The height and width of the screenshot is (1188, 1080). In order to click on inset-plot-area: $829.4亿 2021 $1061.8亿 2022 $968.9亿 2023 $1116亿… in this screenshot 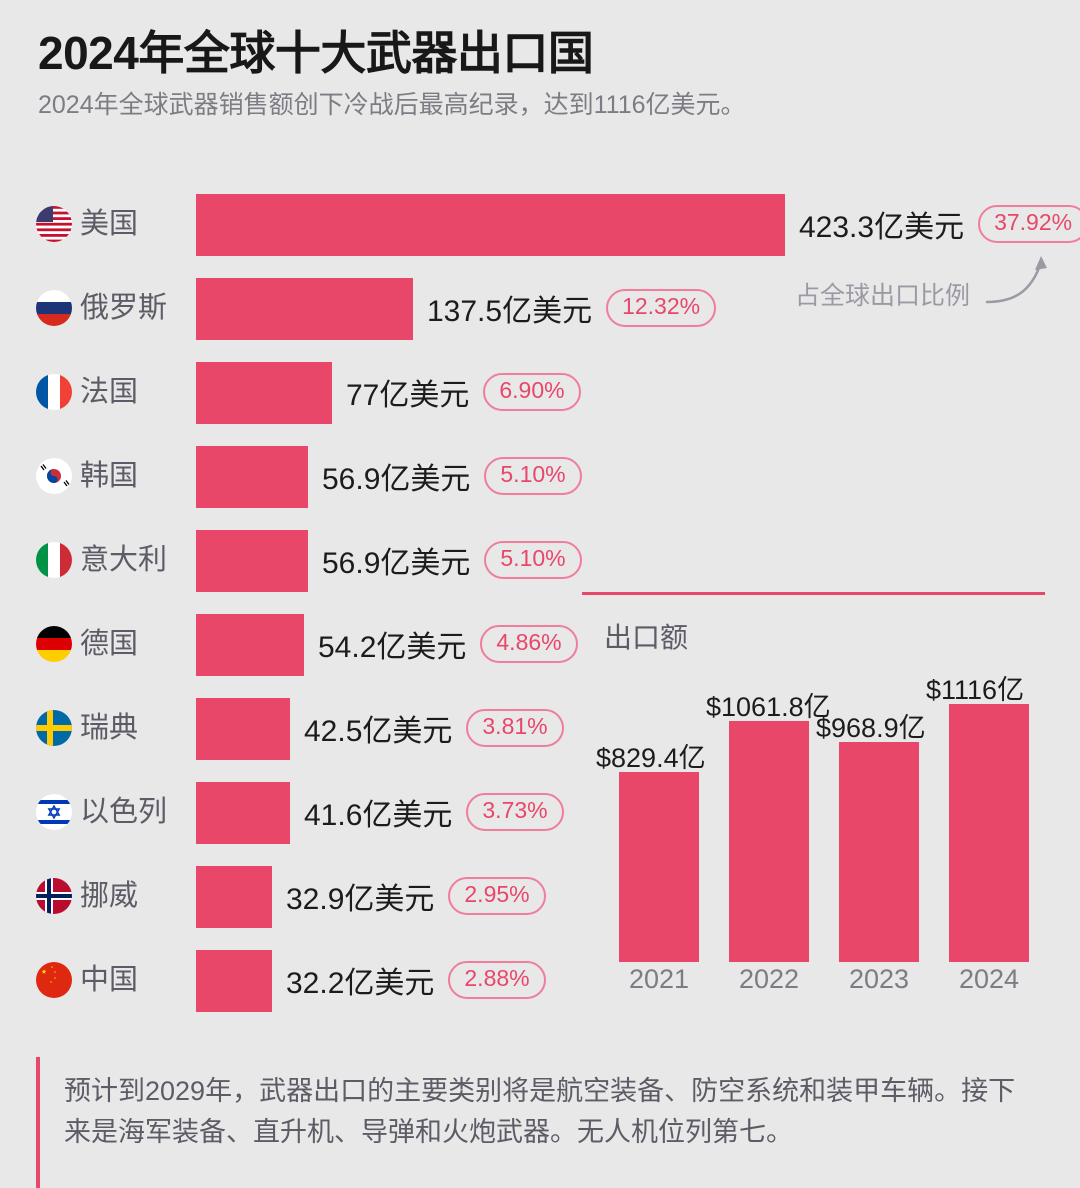, I will do `click(815, 793)`.